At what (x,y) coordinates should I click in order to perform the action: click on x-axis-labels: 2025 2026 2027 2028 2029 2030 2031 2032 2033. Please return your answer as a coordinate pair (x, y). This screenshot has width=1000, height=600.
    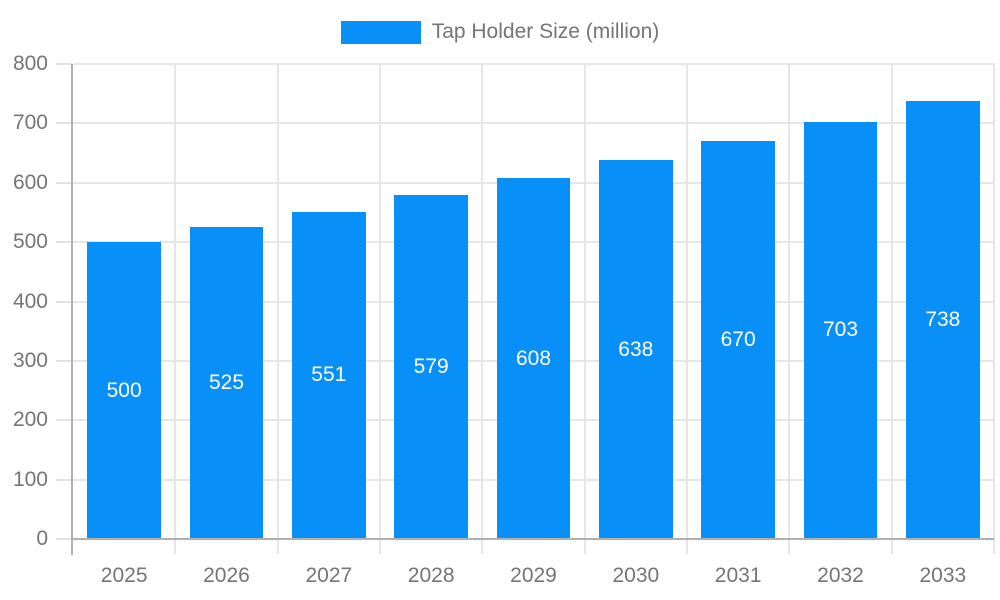
    Looking at the image, I should click on (533, 578).